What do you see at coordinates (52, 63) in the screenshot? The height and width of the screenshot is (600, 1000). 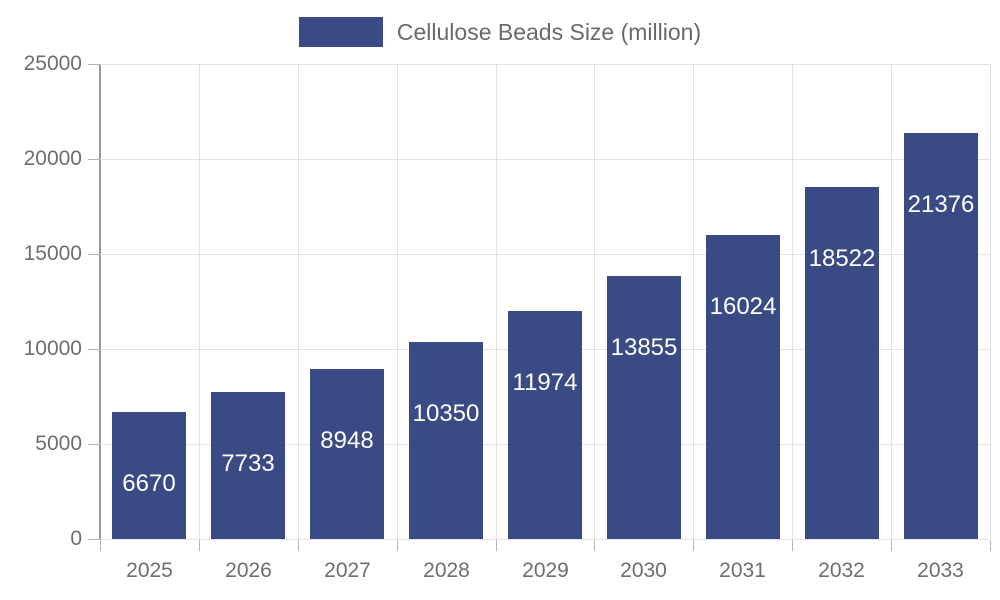 I see `y-axis-tick-label: 25000` at bounding box center [52, 63].